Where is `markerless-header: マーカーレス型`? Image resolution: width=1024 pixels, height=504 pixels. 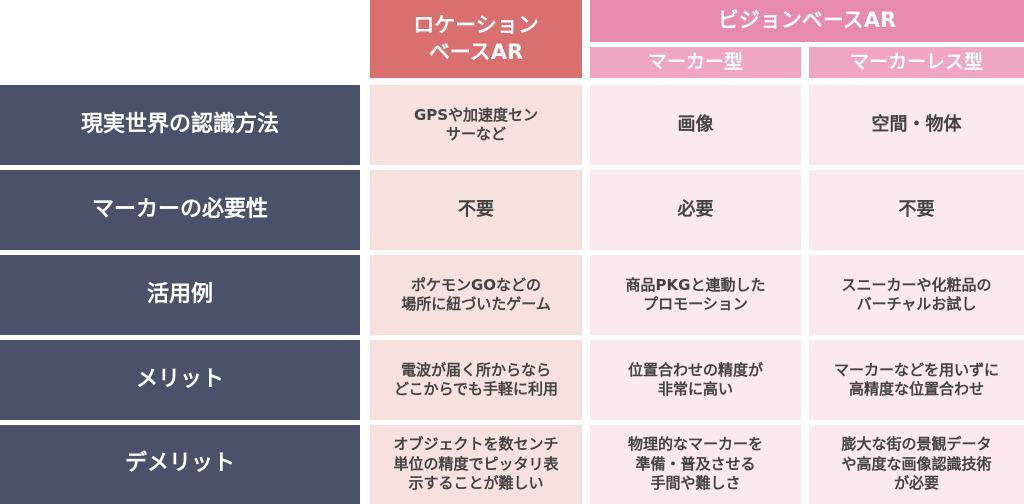 markerless-header: マーカーレス型 is located at coordinates (916, 62).